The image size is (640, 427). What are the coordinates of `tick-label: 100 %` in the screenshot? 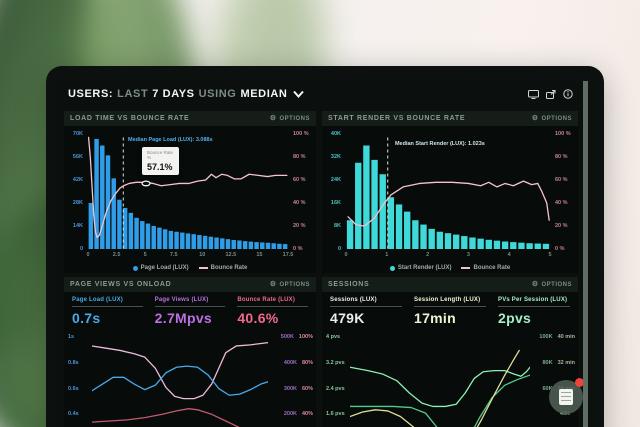 It's located at (301, 134).